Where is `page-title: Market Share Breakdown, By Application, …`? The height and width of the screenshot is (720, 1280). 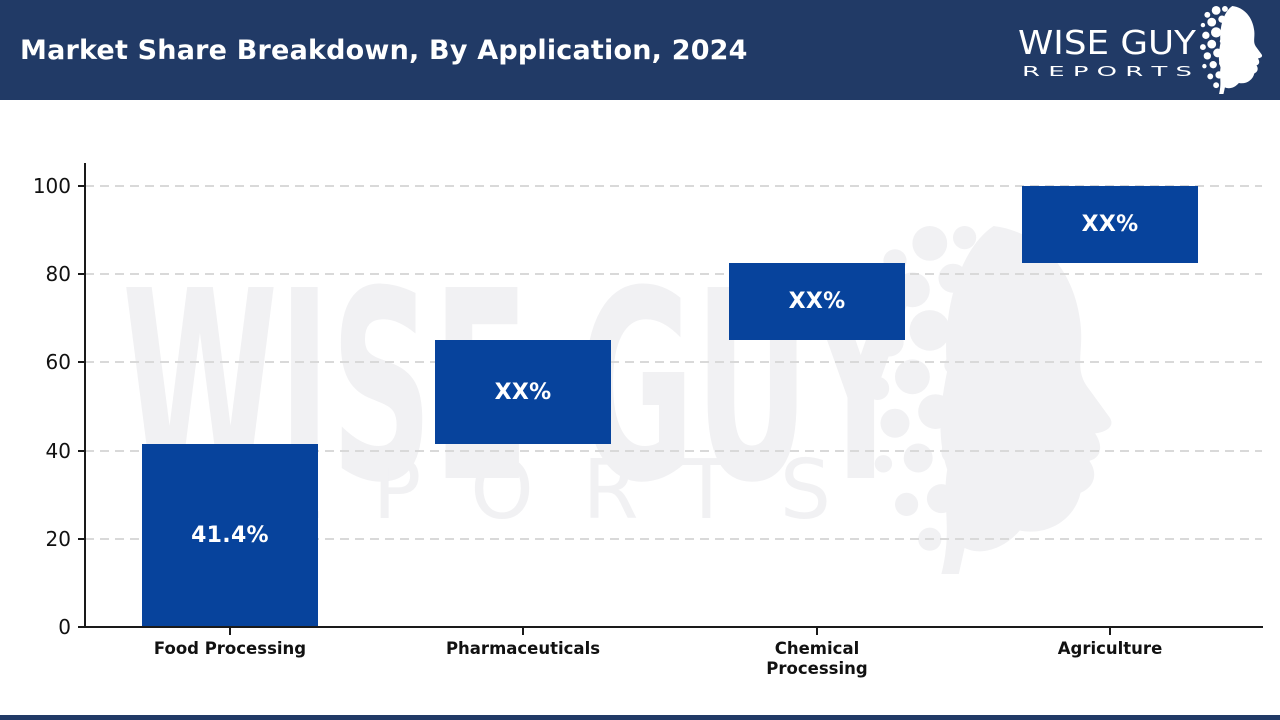
page-title: Market Share Breakdown, By Application, … is located at coordinates (384, 50).